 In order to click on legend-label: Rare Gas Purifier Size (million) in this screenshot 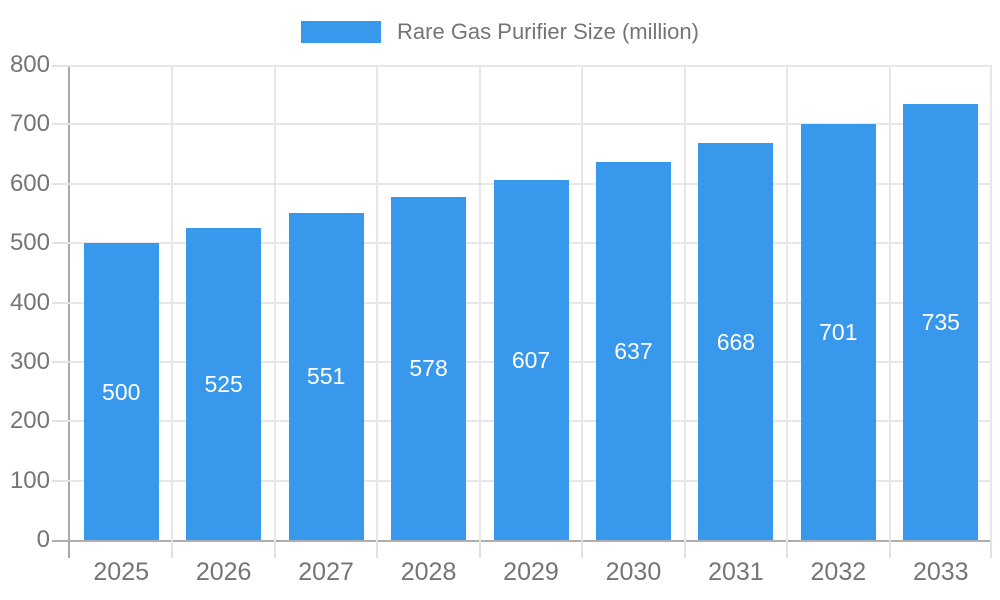, I will do `click(548, 31)`.